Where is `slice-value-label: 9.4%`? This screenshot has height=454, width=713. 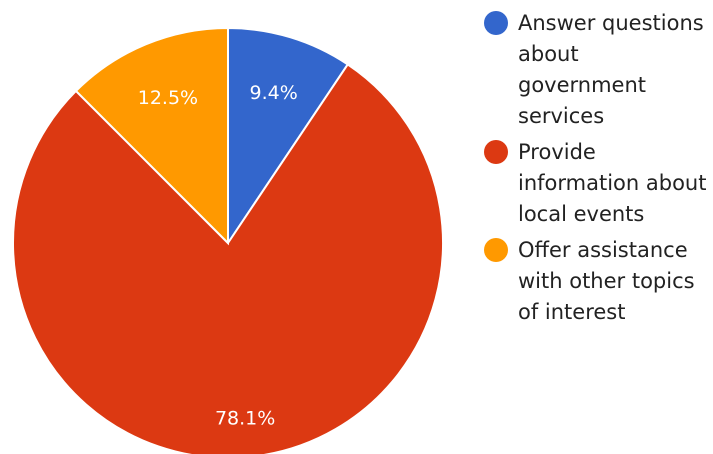 slice-value-label: 9.4% is located at coordinates (274, 93).